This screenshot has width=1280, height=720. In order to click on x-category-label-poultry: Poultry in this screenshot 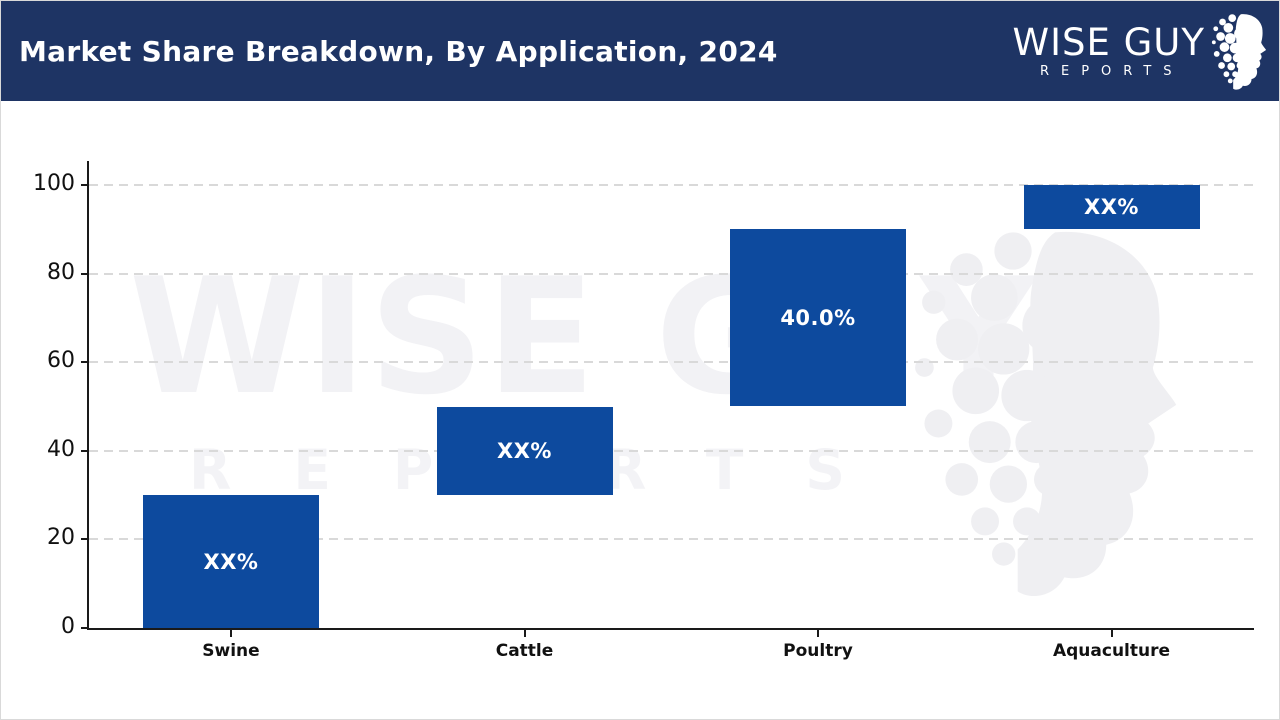, I will do `click(818, 651)`.